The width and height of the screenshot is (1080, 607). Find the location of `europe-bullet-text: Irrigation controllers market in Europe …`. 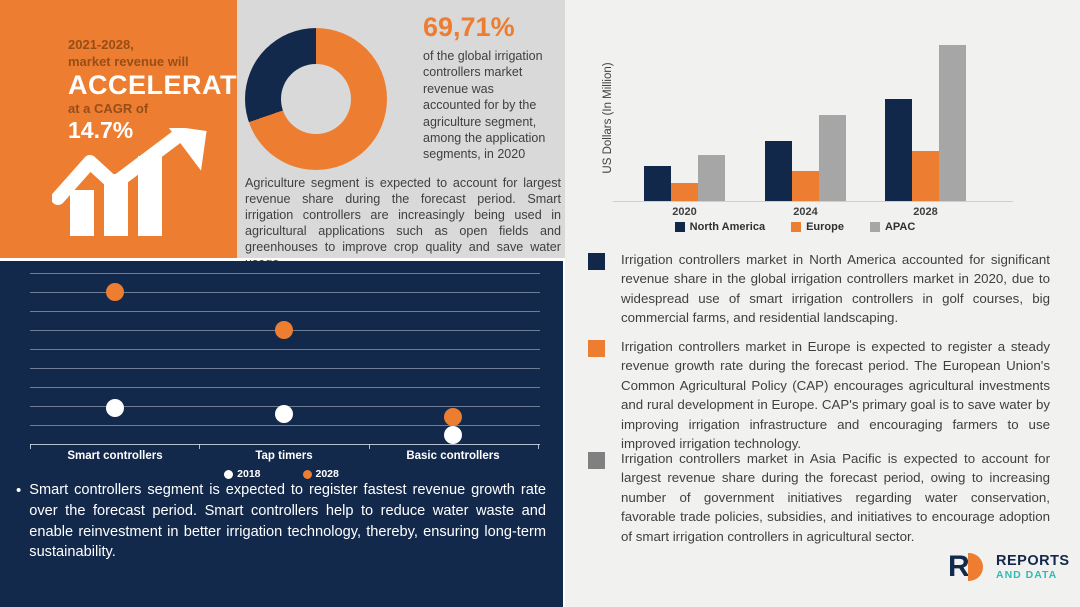

europe-bullet-text: Irrigation controllers market in Europe … is located at coordinates (835, 395).